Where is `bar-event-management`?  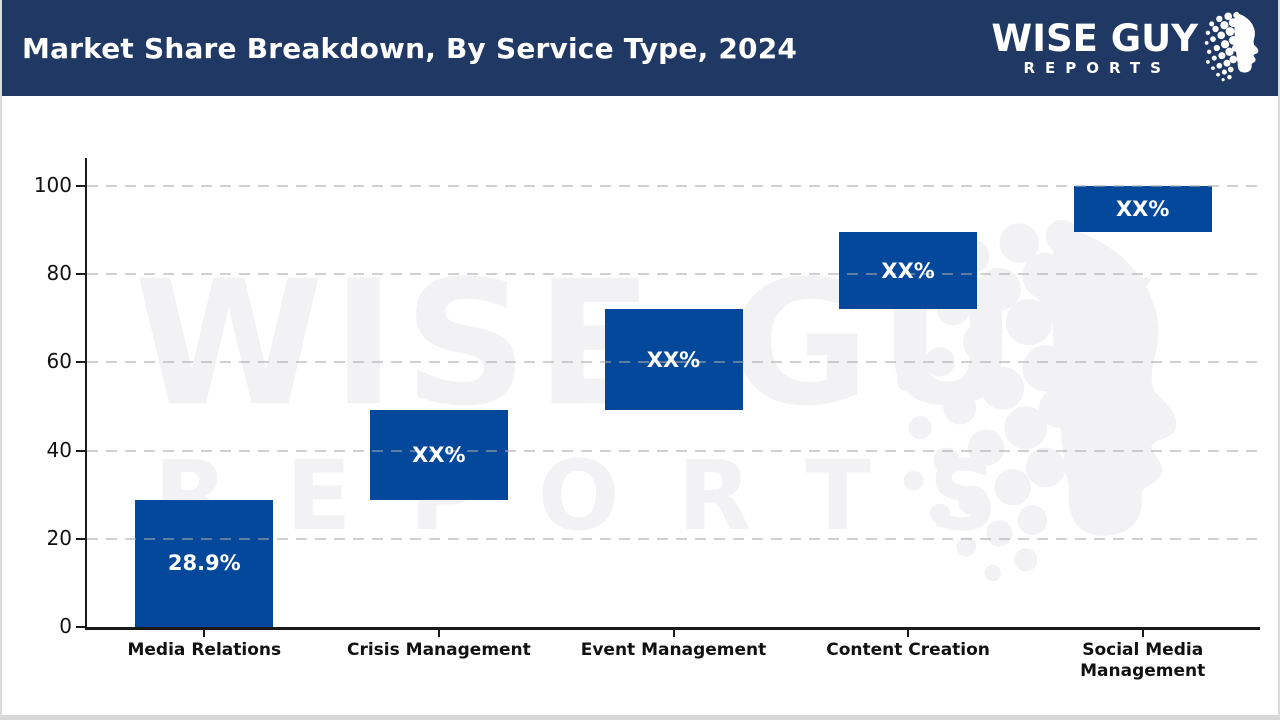
bar-event-management is located at coordinates (673, 360).